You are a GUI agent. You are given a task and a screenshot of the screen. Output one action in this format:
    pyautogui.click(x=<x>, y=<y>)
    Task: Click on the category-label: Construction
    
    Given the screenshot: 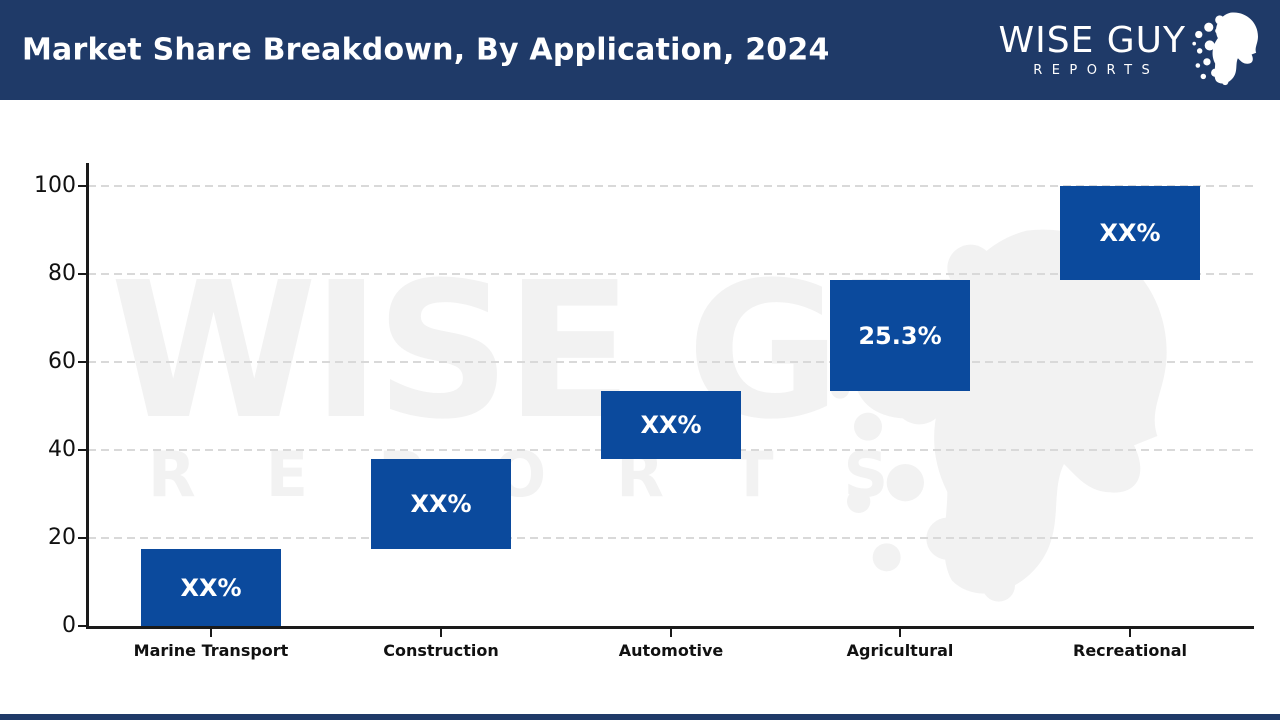 What is the action you would take?
    pyautogui.click(x=441, y=650)
    